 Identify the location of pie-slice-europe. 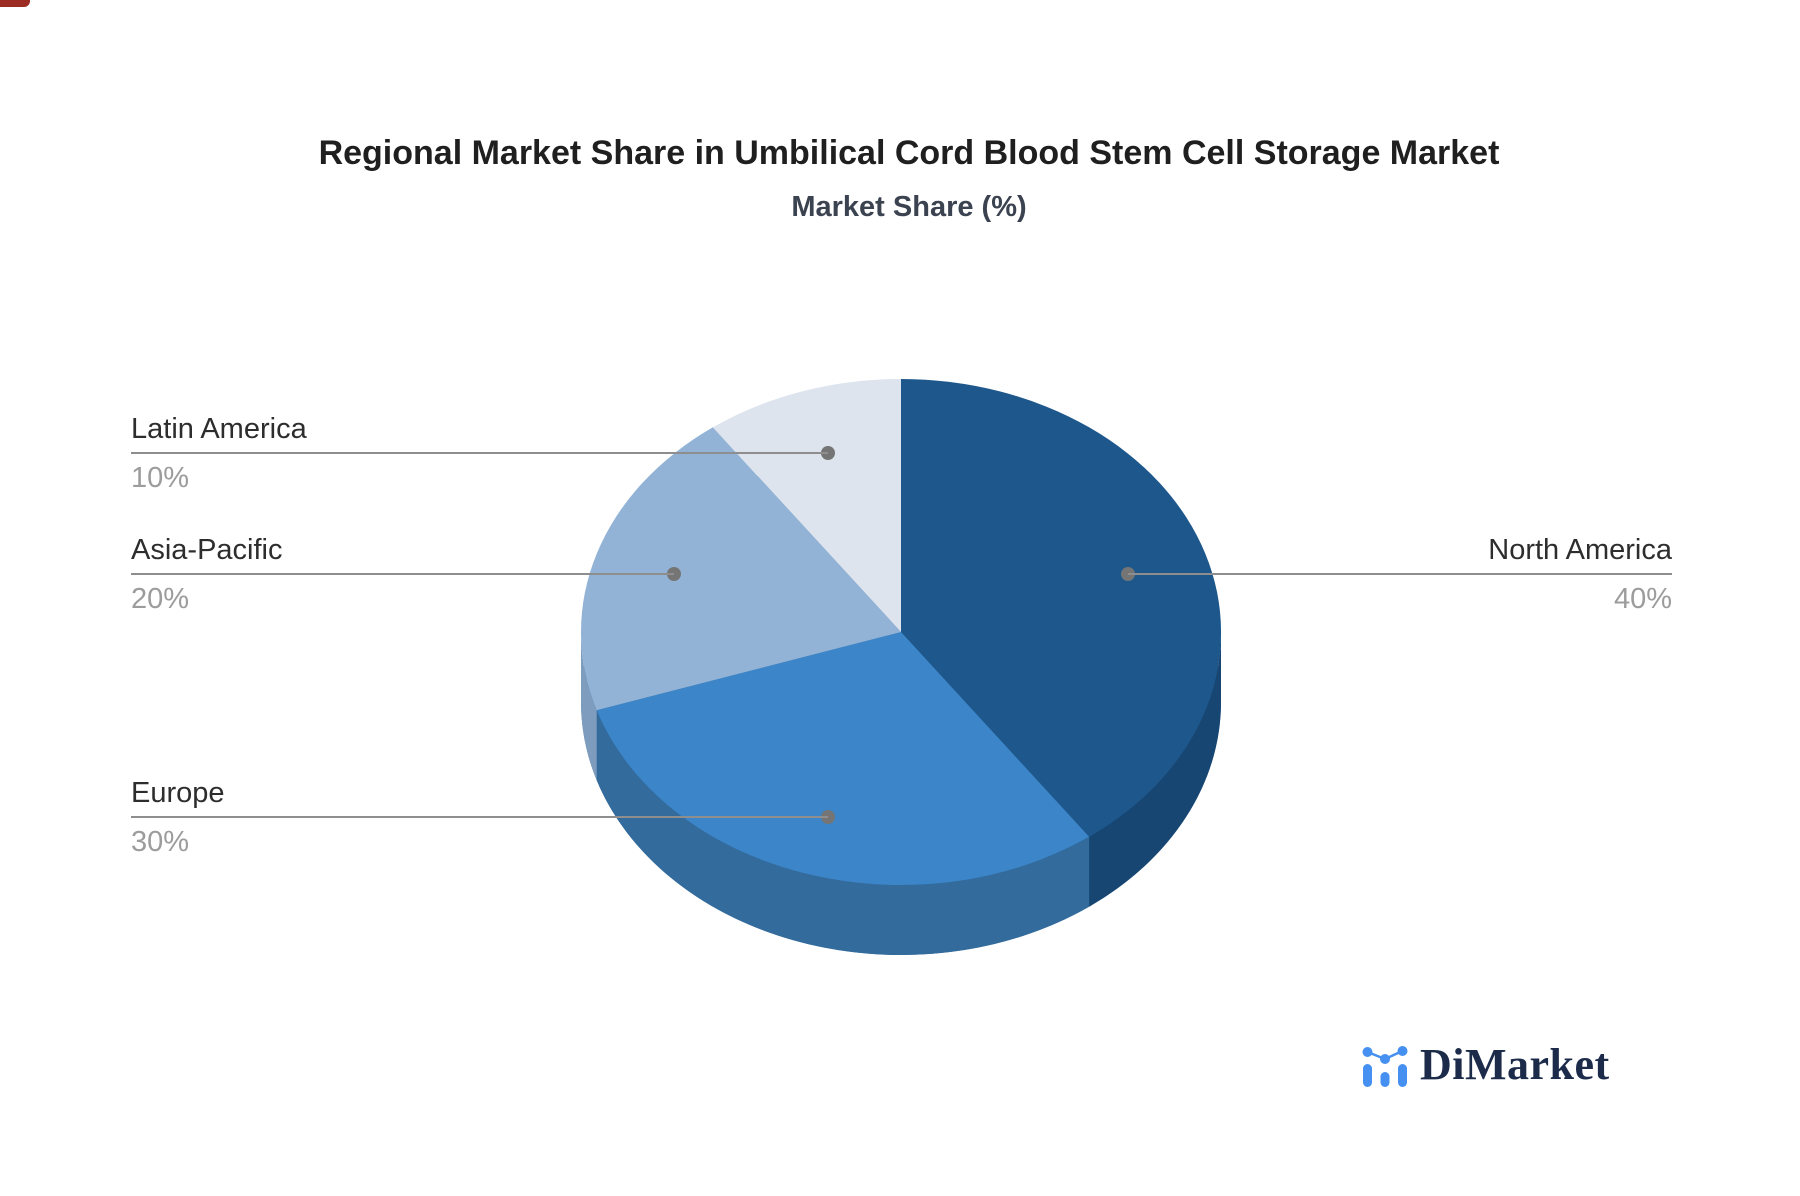
(843, 759).